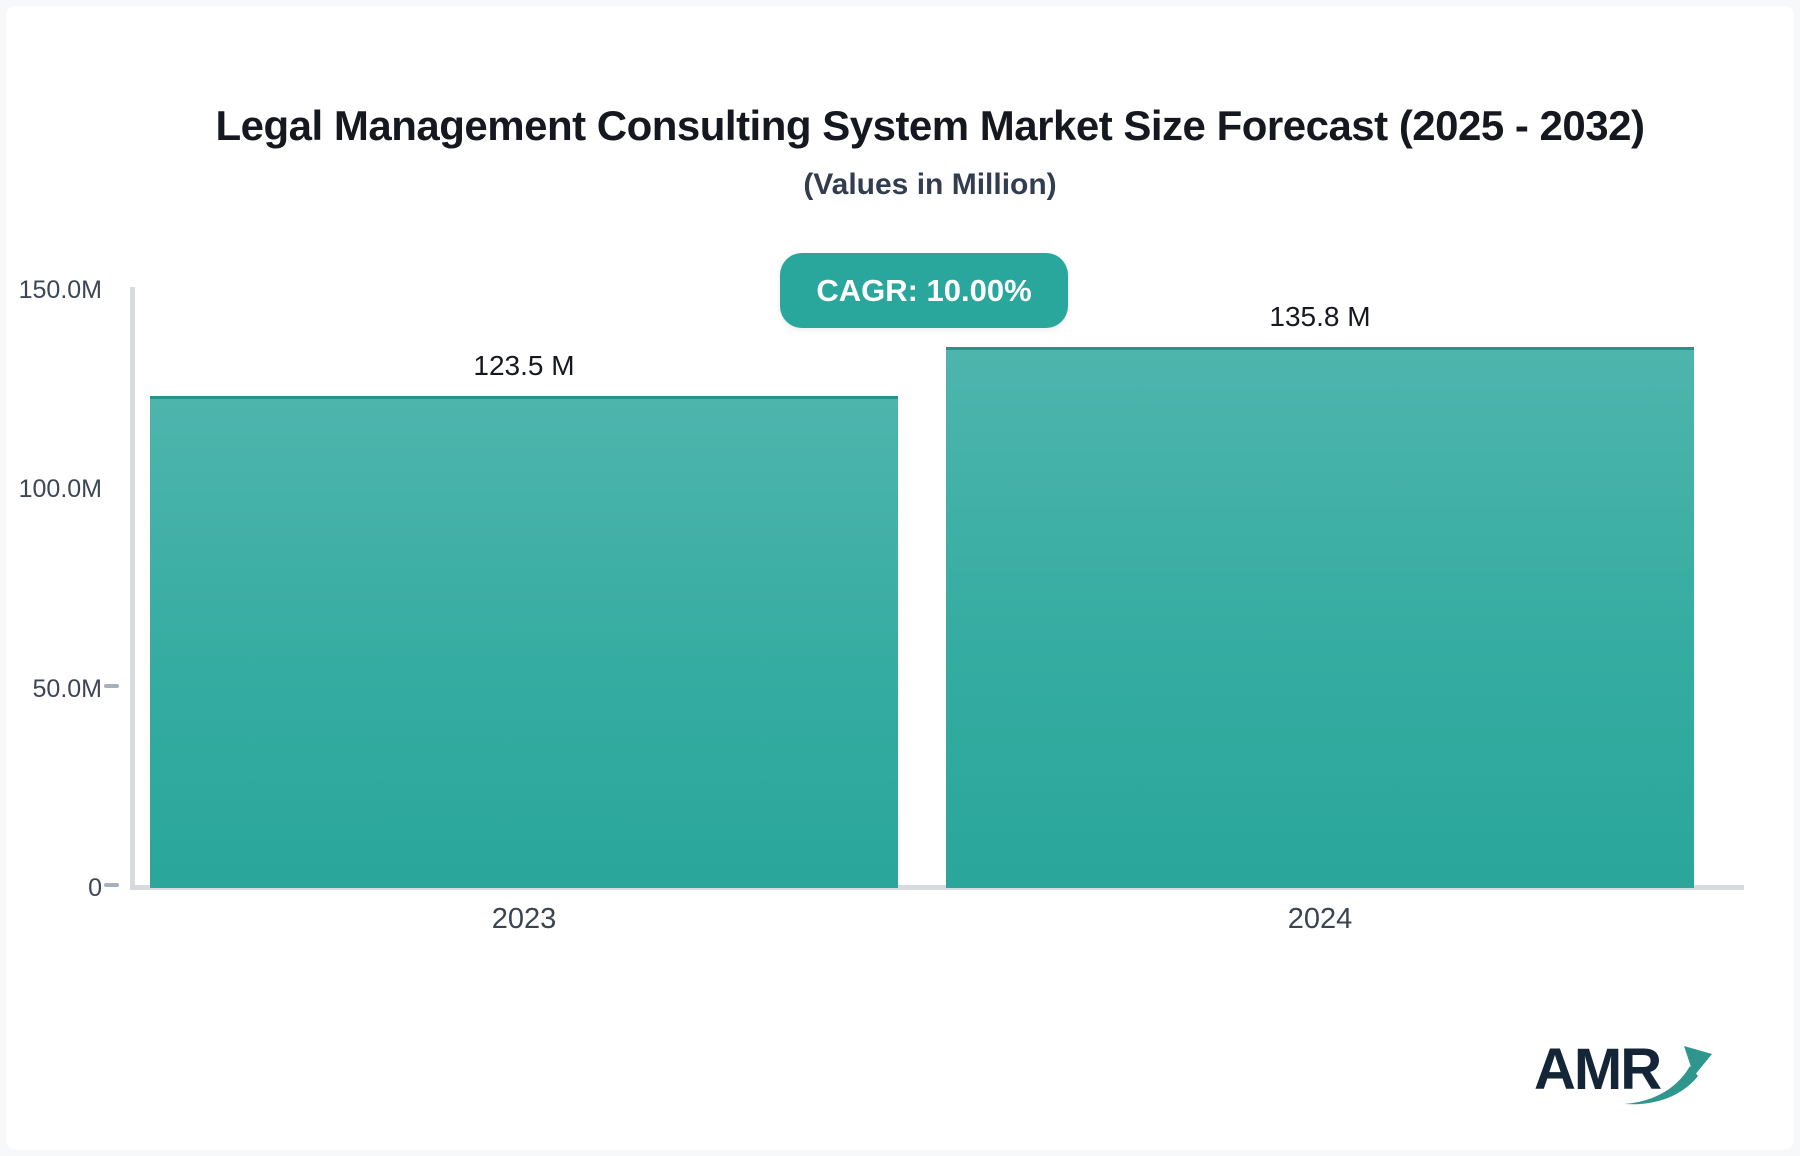 The height and width of the screenshot is (1156, 1800). What do you see at coordinates (95, 888) in the screenshot?
I see `y-tick-0: 0` at bounding box center [95, 888].